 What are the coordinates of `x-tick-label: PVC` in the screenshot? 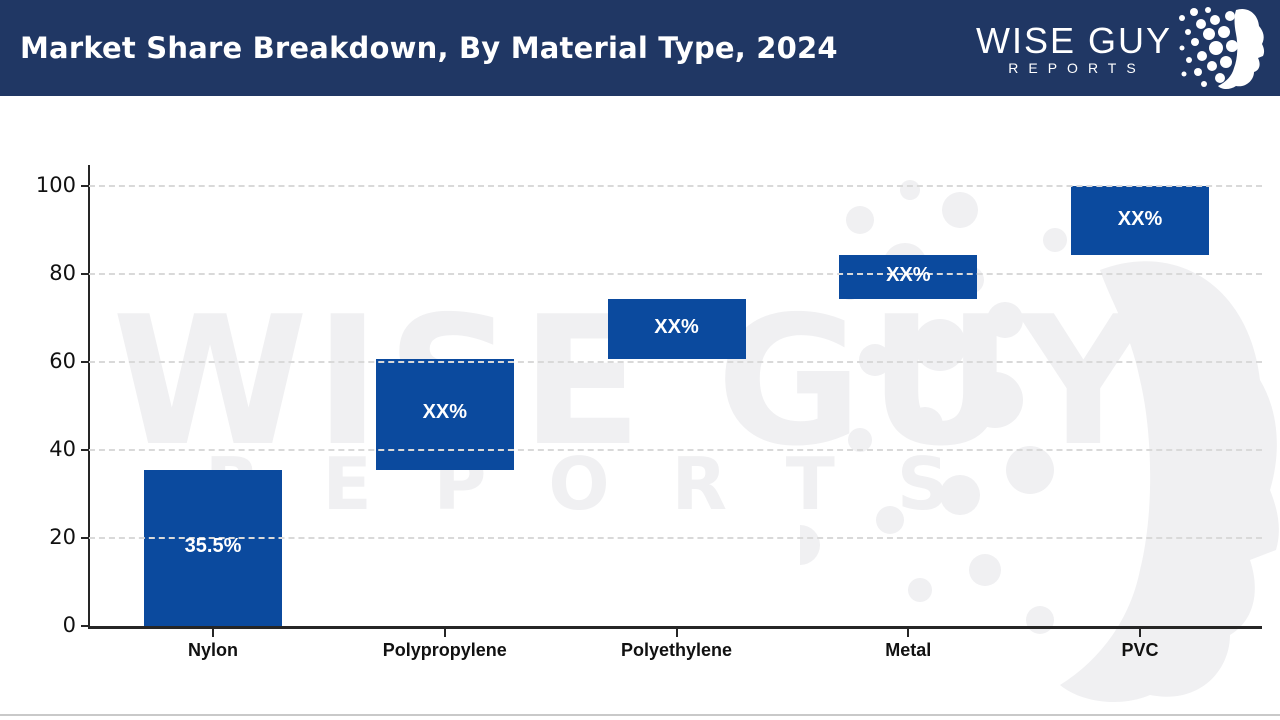 It's located at (1140, 650).